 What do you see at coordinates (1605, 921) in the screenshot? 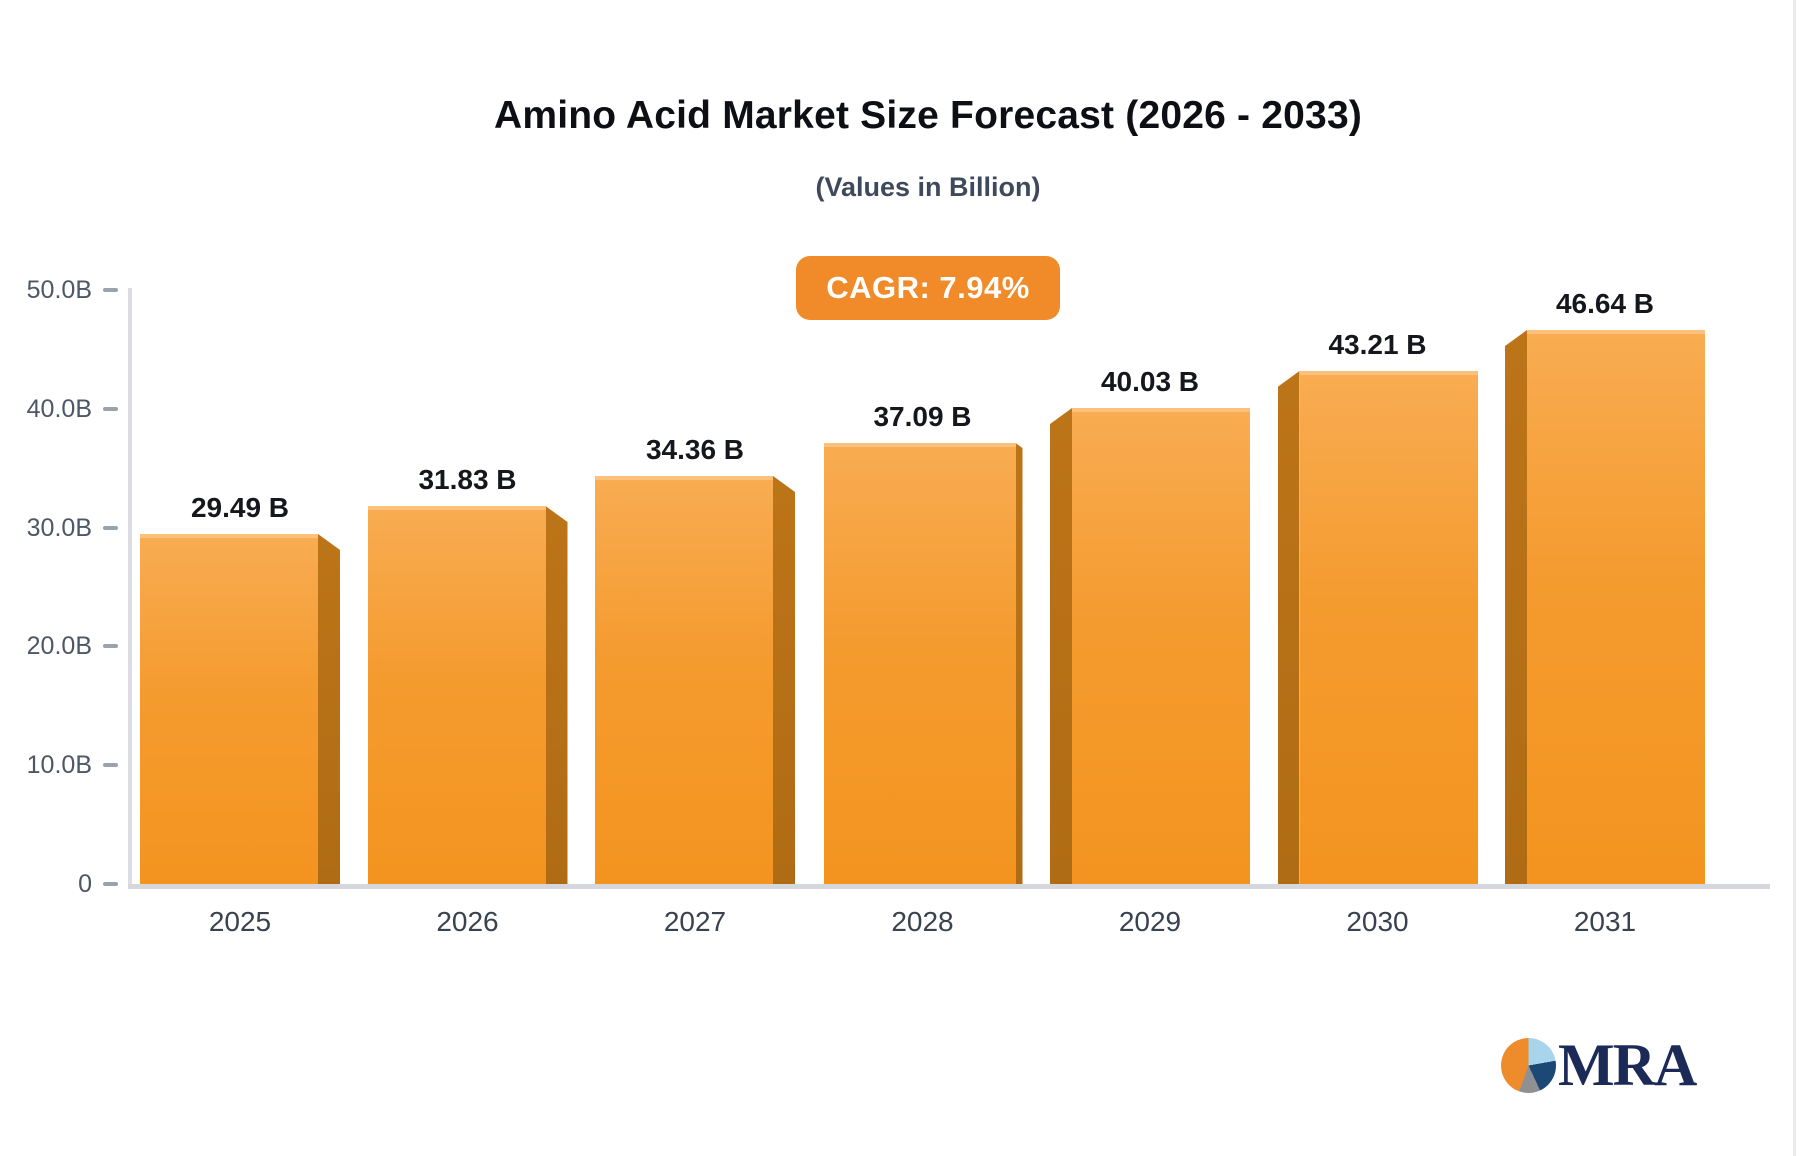
I see `x-tick-label-2031: 2031` at bounding box center [1605, 921].